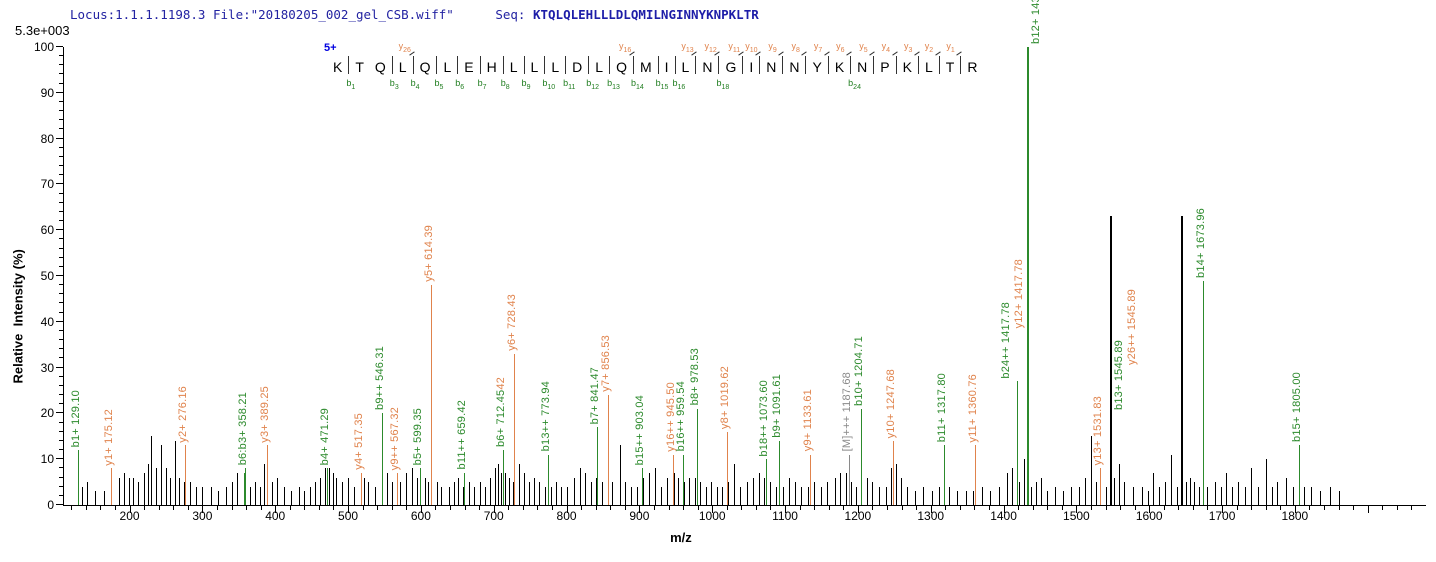 The width and height of the screenshot is (1436, 562). Describe the element at coordinates (330, 48) in the screenshot. I see `precursor-charge-label: 5+` at that location.